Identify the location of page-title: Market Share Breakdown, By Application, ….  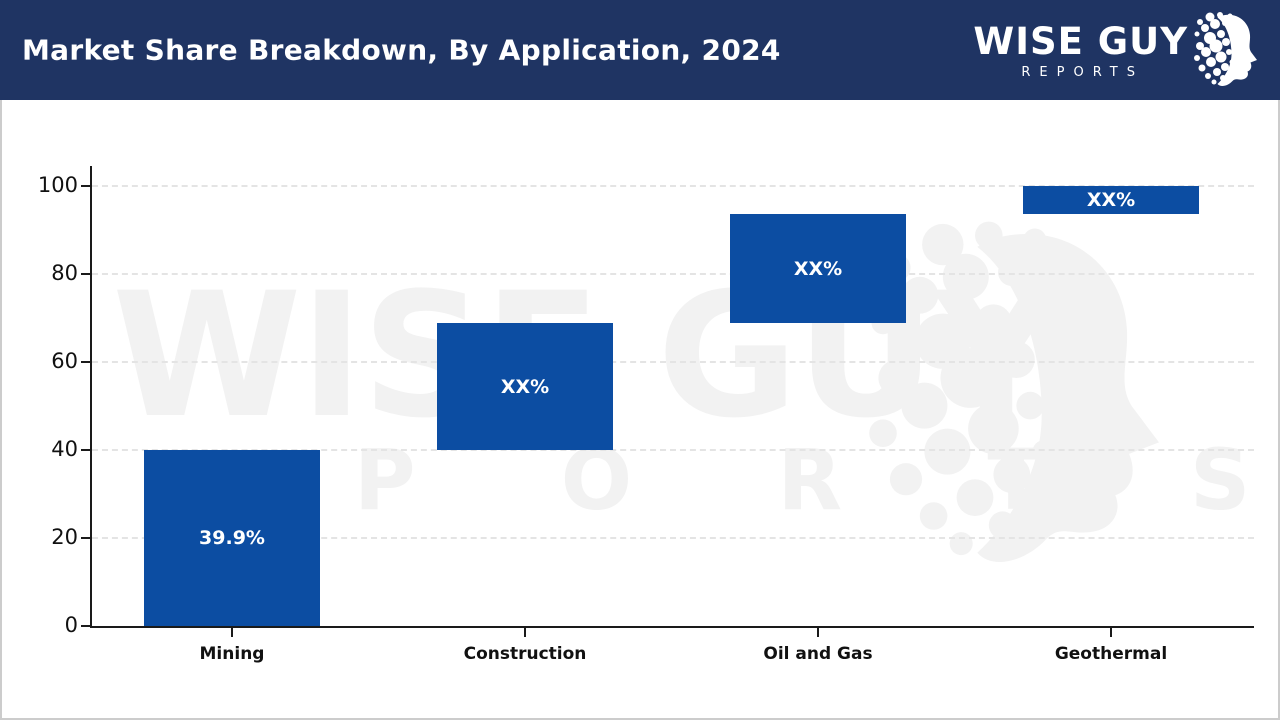
(401, 50).